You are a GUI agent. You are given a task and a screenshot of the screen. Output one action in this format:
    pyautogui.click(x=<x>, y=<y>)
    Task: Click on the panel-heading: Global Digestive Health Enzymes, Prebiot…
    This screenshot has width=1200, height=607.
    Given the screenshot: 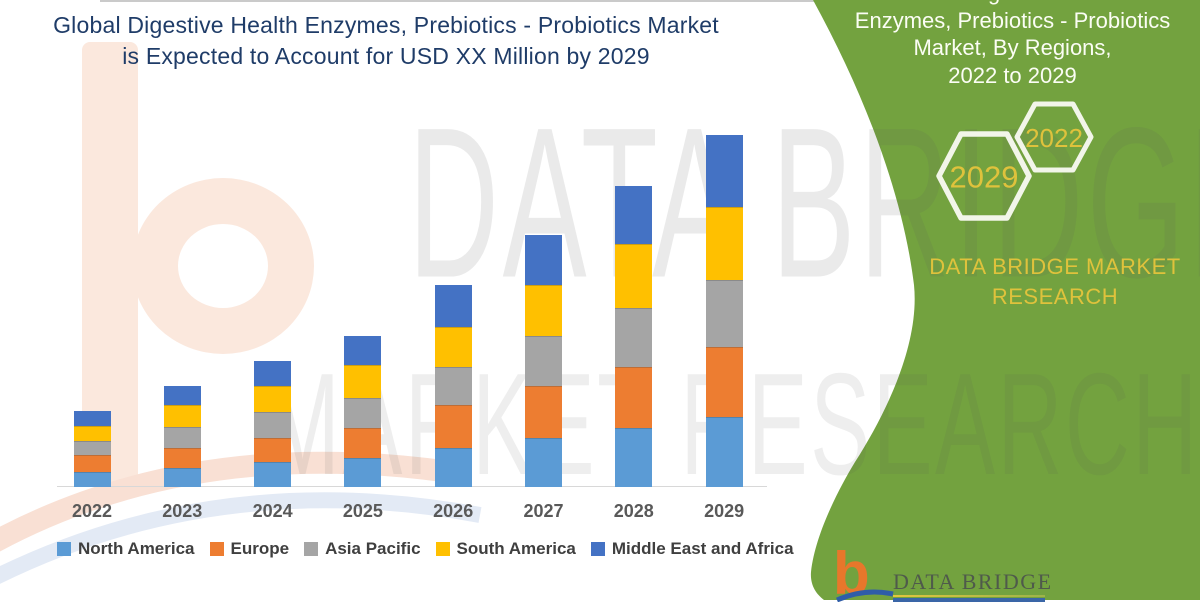 What is the action you would take?
    pyautogui.click(x=1012, y=44)
    